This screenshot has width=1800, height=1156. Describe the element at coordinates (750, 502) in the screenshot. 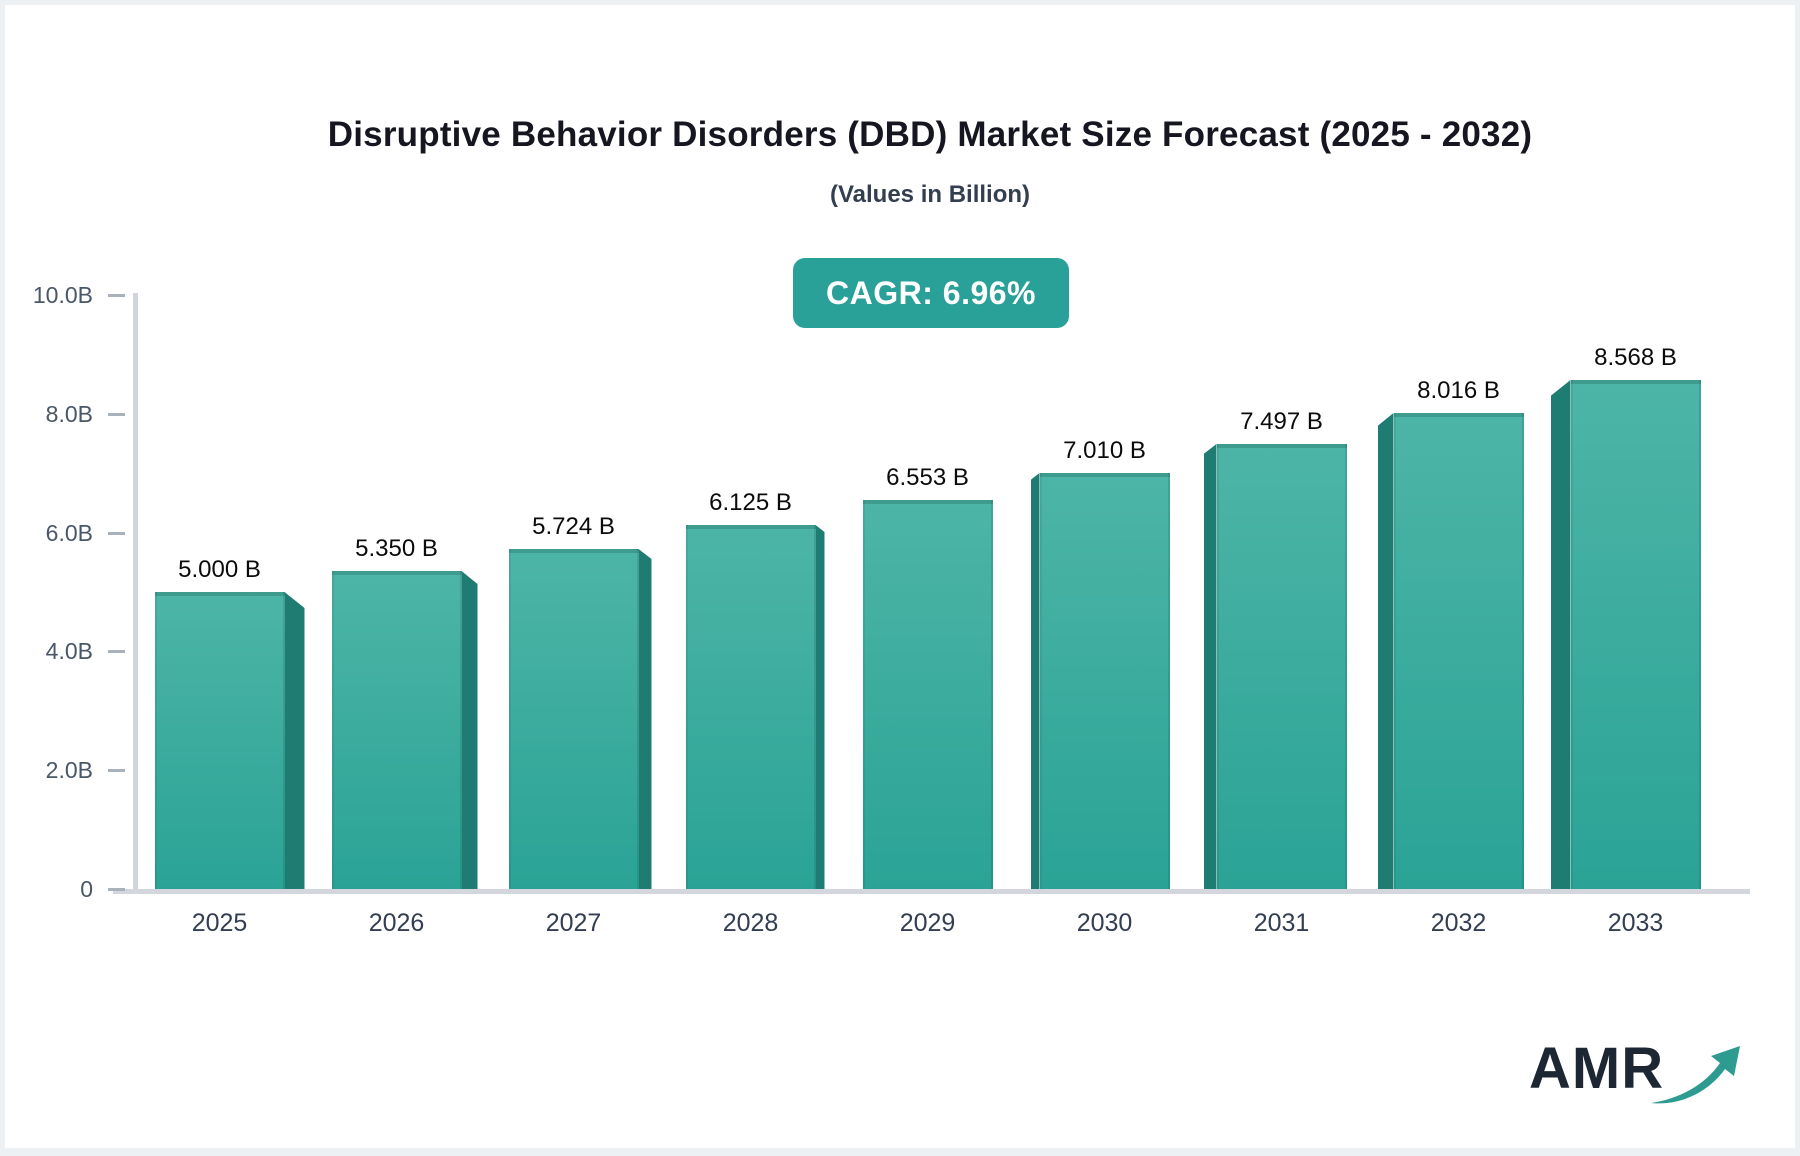

I see `bar-value-label: 6.125 B` at that location.